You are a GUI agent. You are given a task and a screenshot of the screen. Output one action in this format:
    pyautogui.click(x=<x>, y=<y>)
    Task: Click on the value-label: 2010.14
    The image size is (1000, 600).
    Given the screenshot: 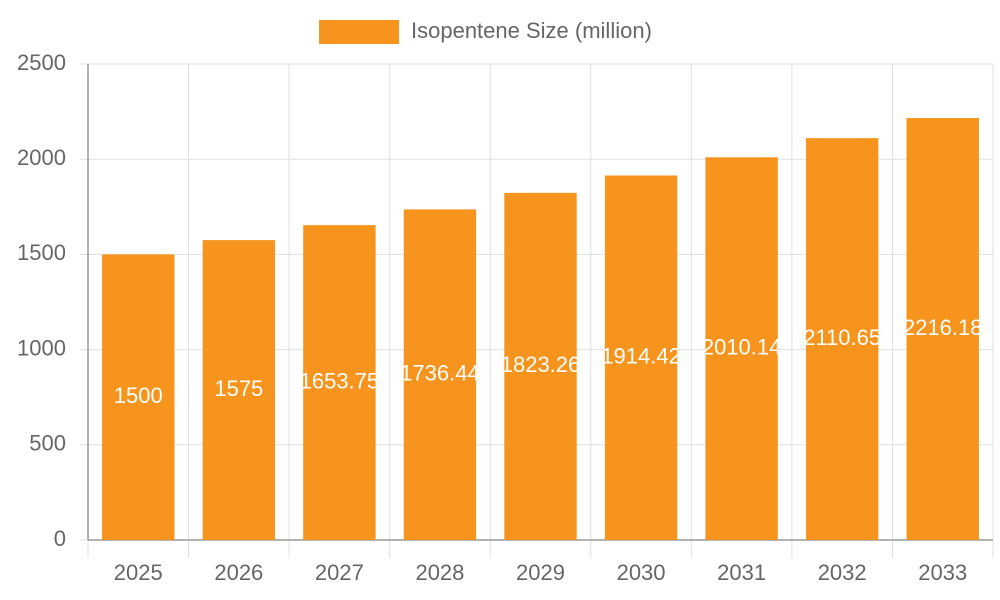 What is the action you would take?
    pyautogui.click(x=742, y=346)
    